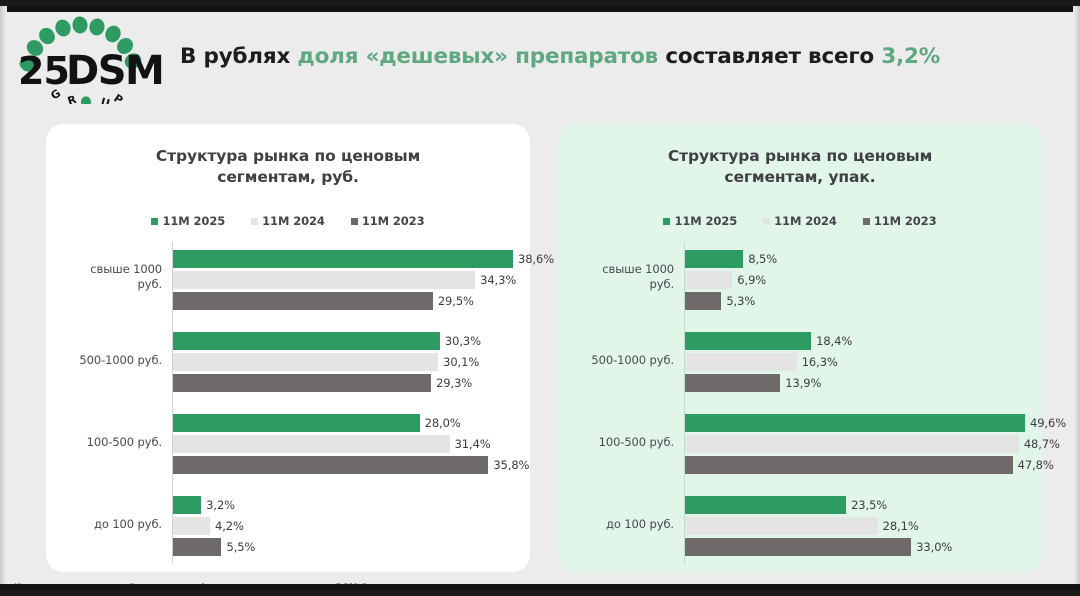  What do you see at coordinates (478, 56) in the screenshot?
I see `headline-accent-1: доля «дешевых» препаратов` at bounding box center [478, 56].